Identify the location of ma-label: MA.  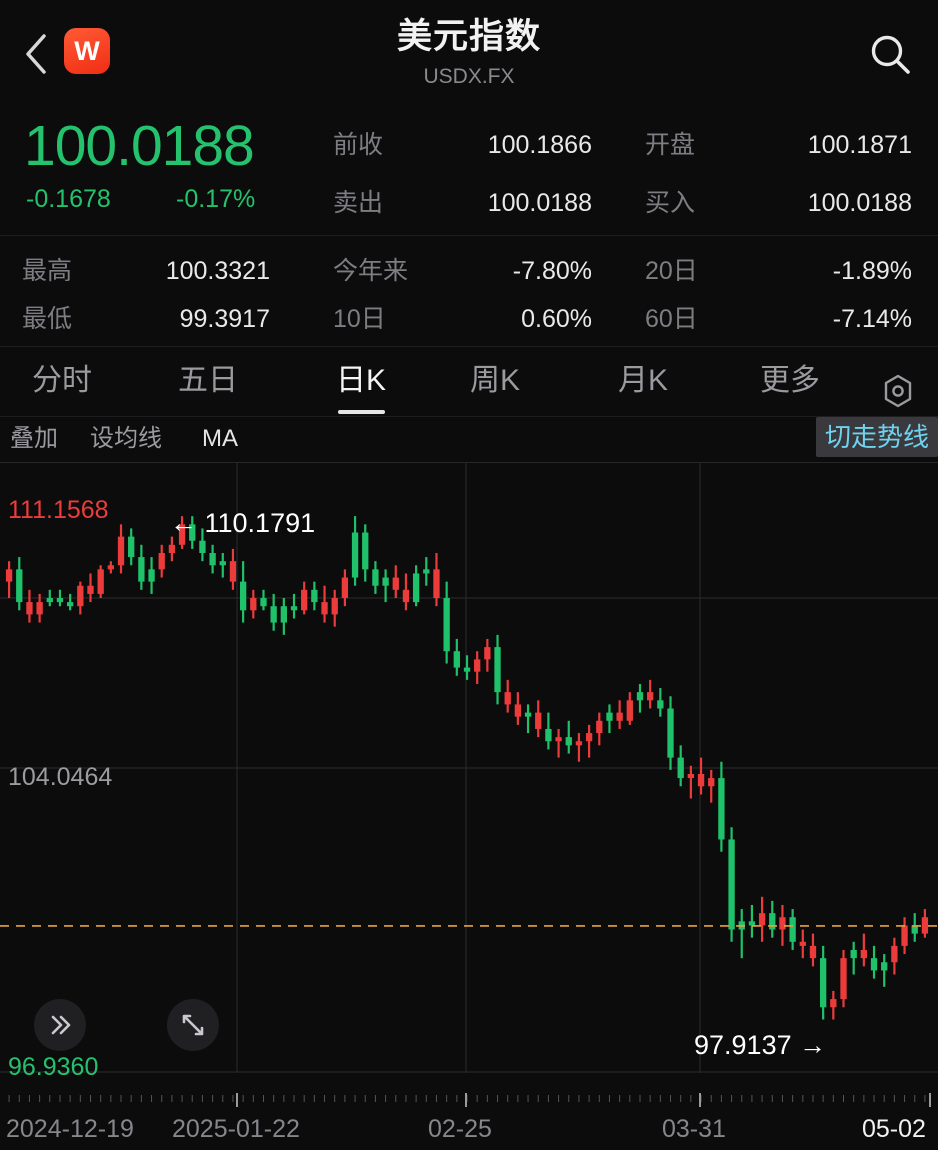
(220, 438).